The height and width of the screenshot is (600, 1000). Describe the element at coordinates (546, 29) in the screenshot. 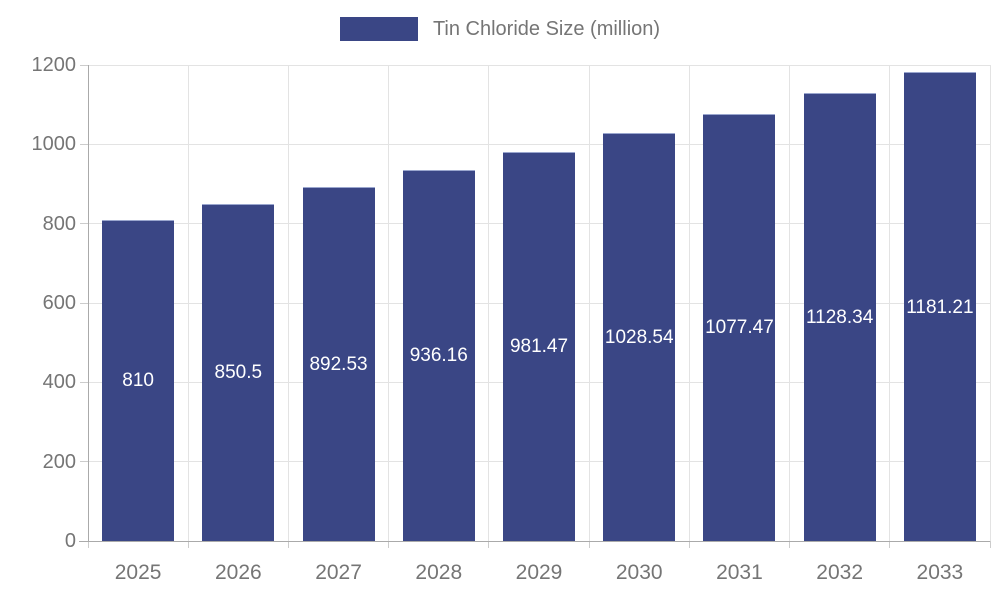

I see `legend-label: Tin Chloride Size (million)` at that location.